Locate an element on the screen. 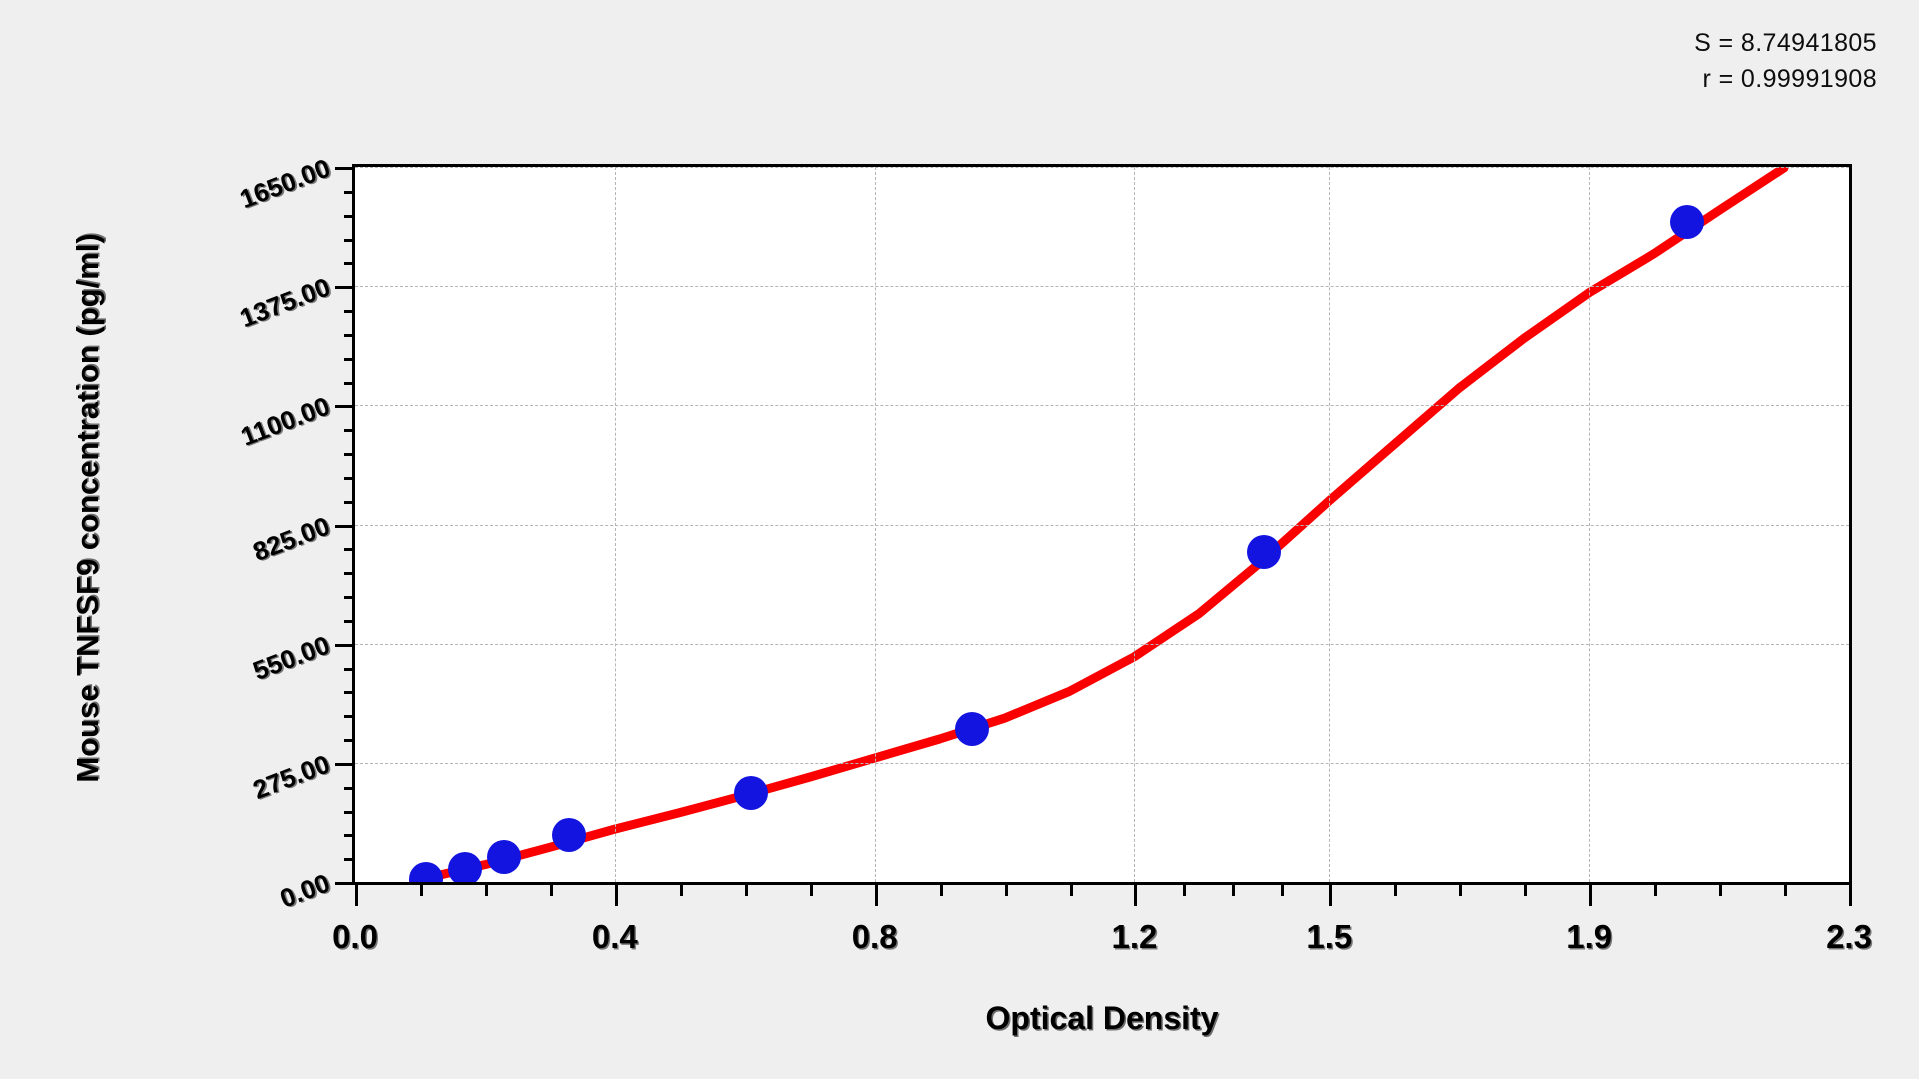  x-axis-tick-label: 1.2 is located at coordinates (1134, 936).